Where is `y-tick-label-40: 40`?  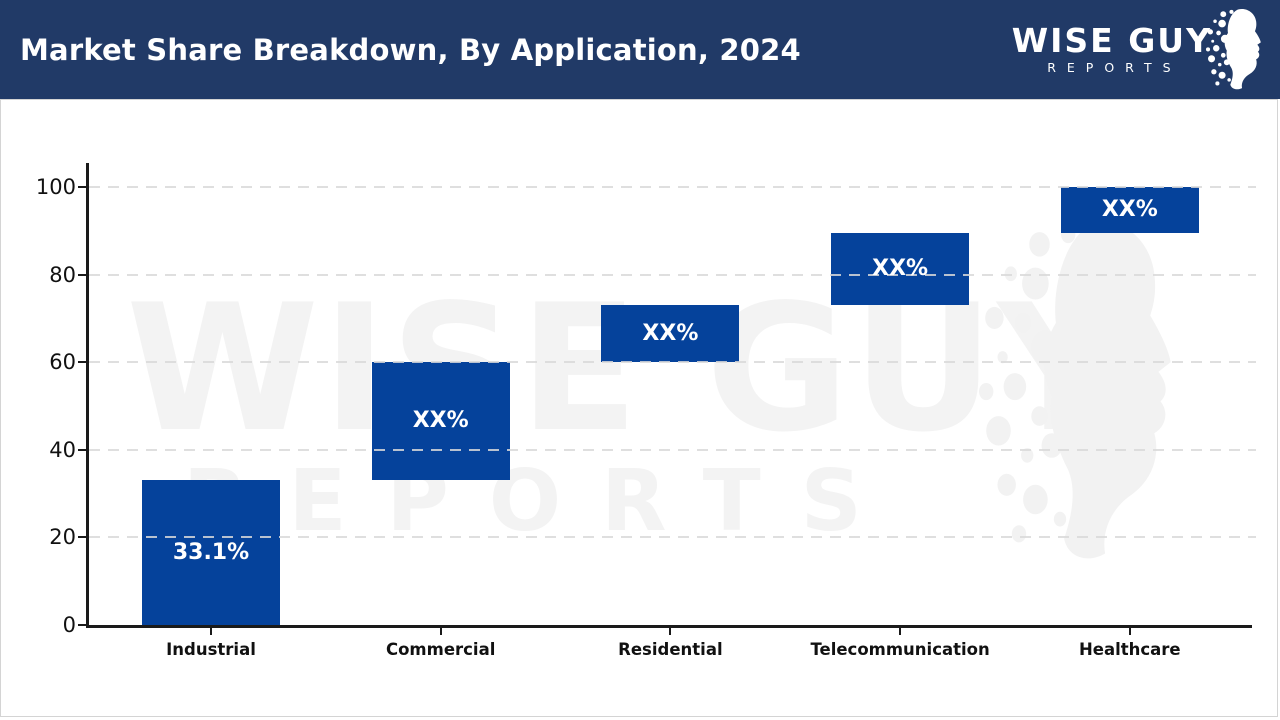
y-tick-label-40: 40 is located at coordinates (62, 449).